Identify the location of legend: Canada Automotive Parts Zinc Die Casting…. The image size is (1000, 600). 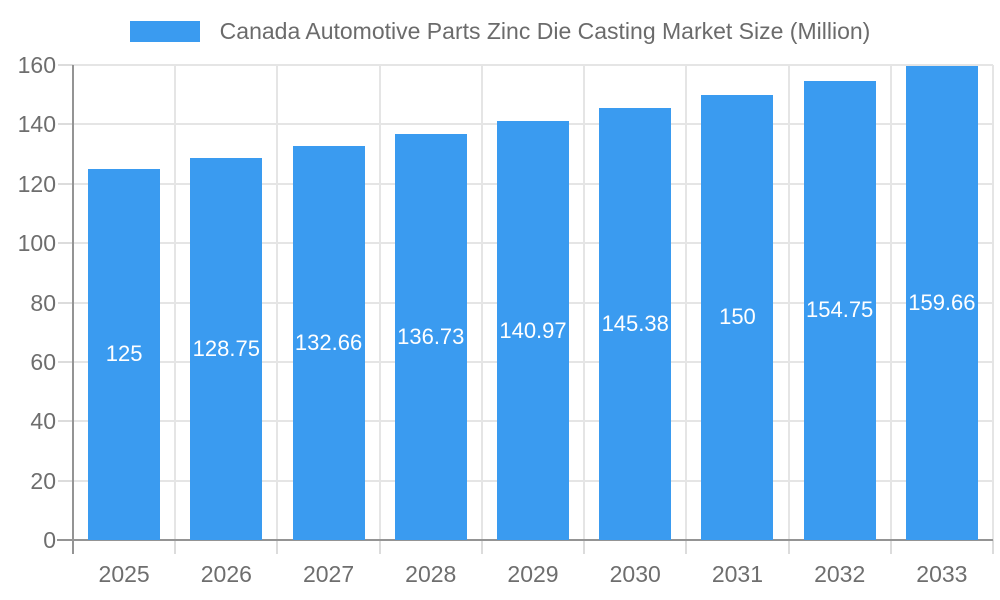
(500, 31).